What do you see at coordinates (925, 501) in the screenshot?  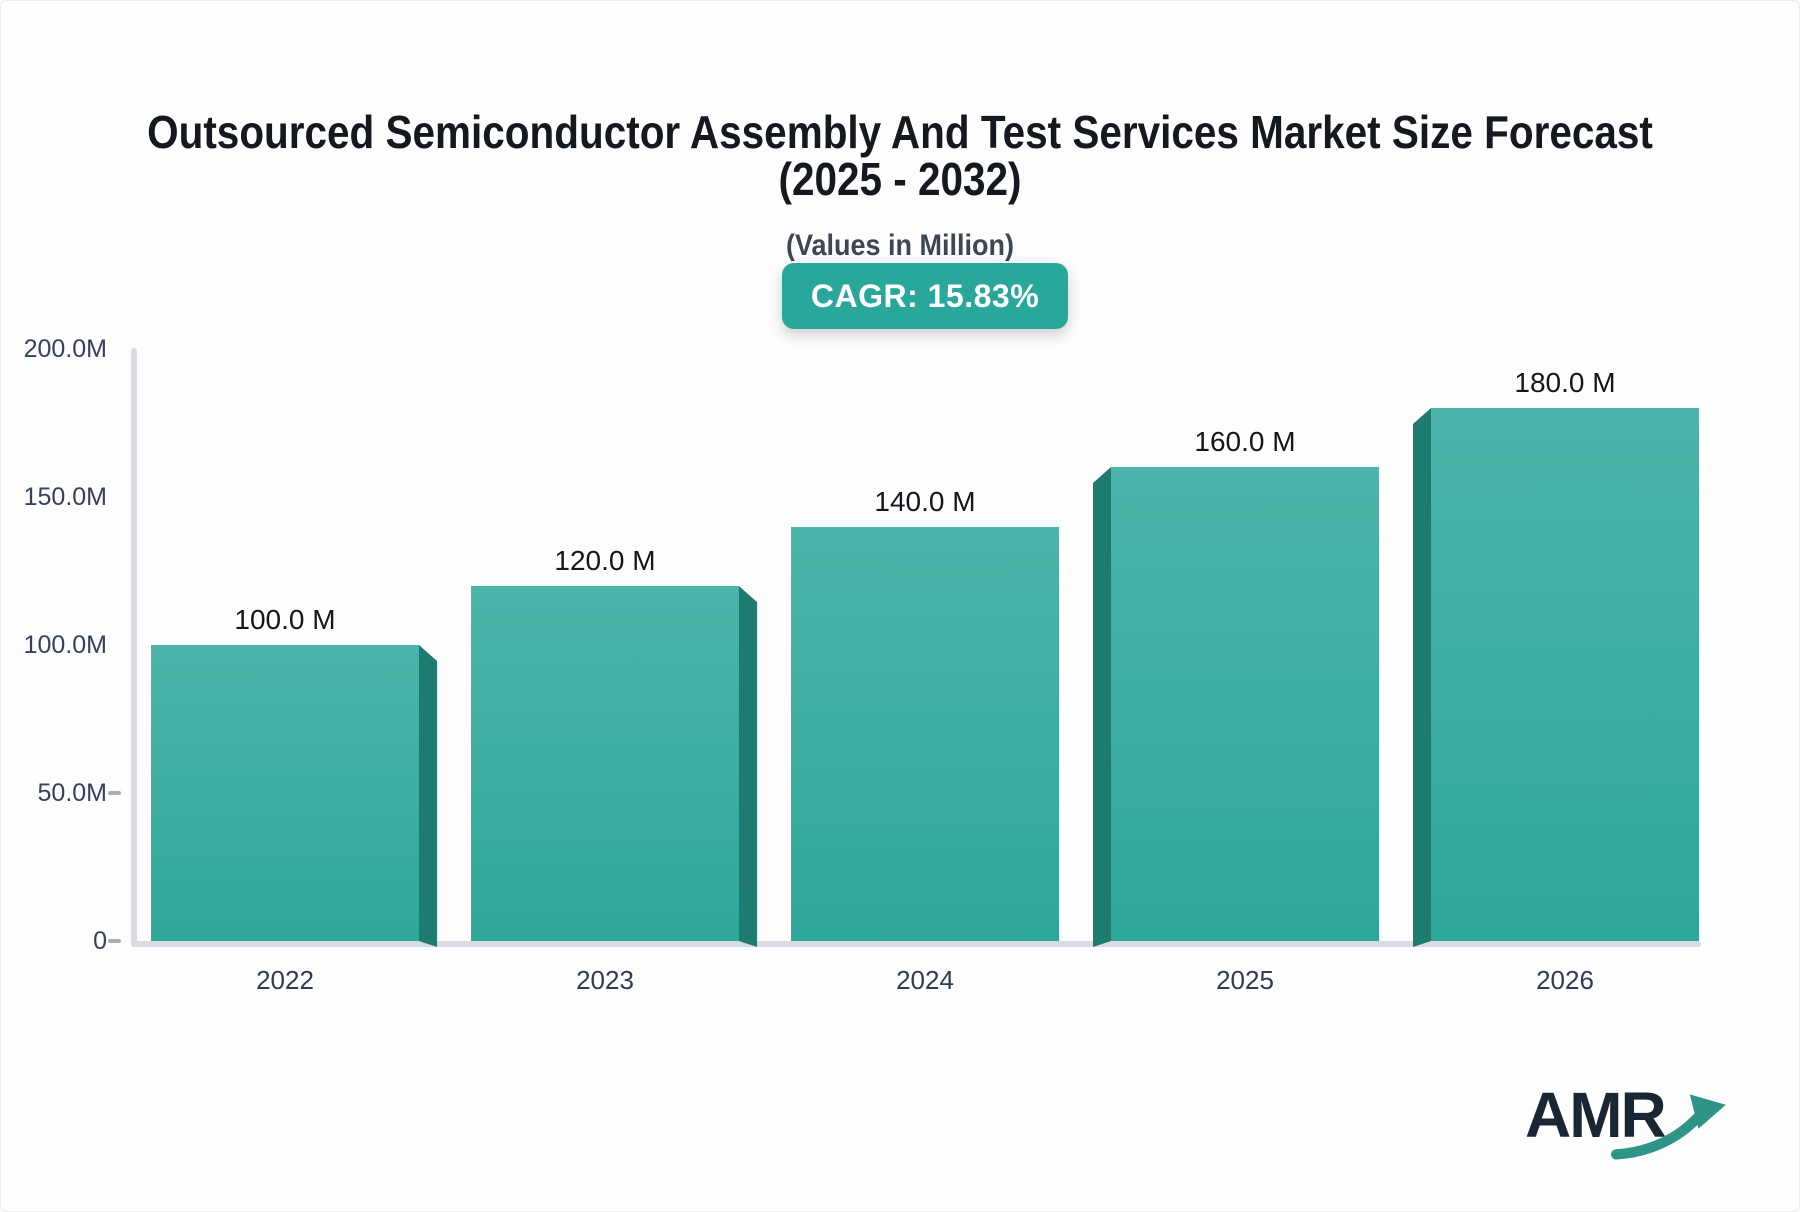 I see `bar-value-label: 140.0 M` at bounding box center [925, 501].